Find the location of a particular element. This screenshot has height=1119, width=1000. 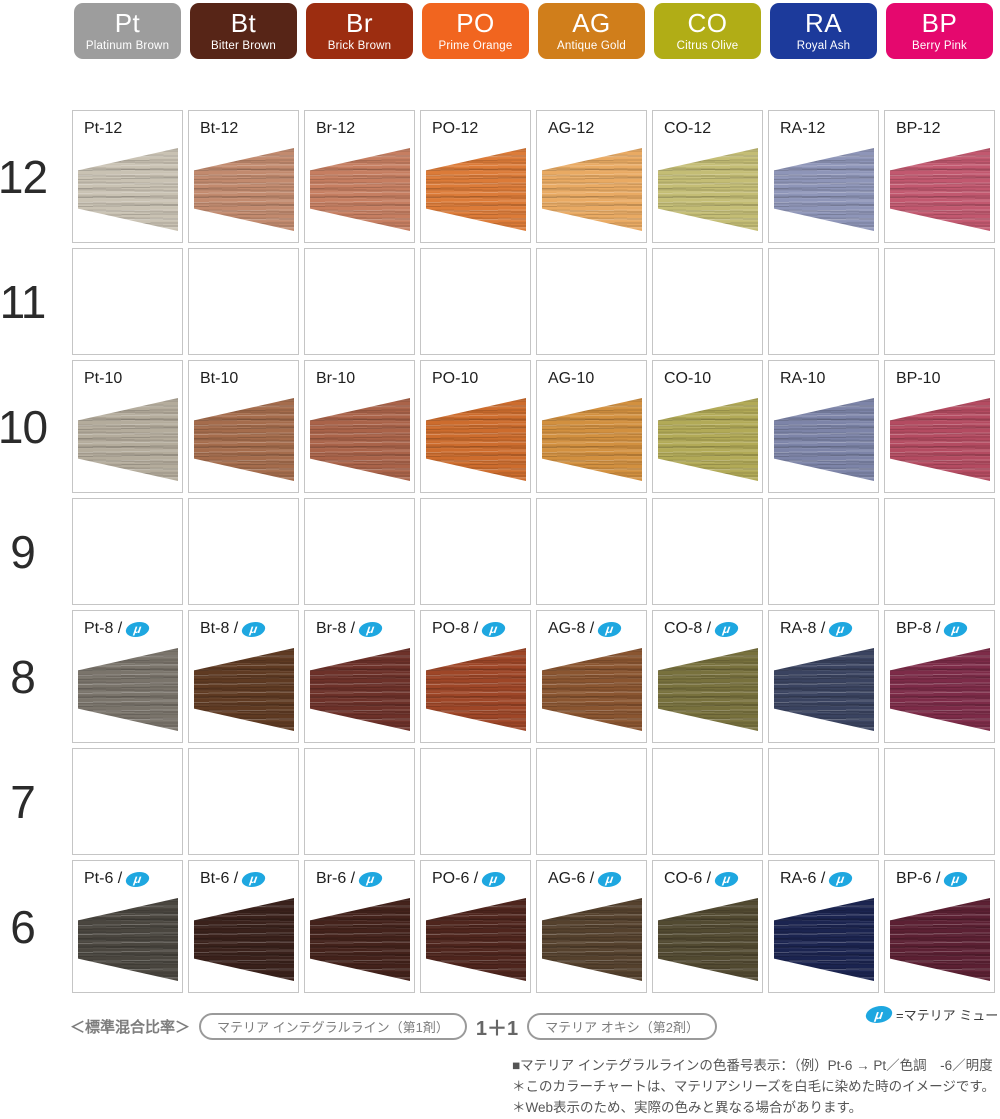

swatch-cell: BP-10 is located at coordinates (939, 426).